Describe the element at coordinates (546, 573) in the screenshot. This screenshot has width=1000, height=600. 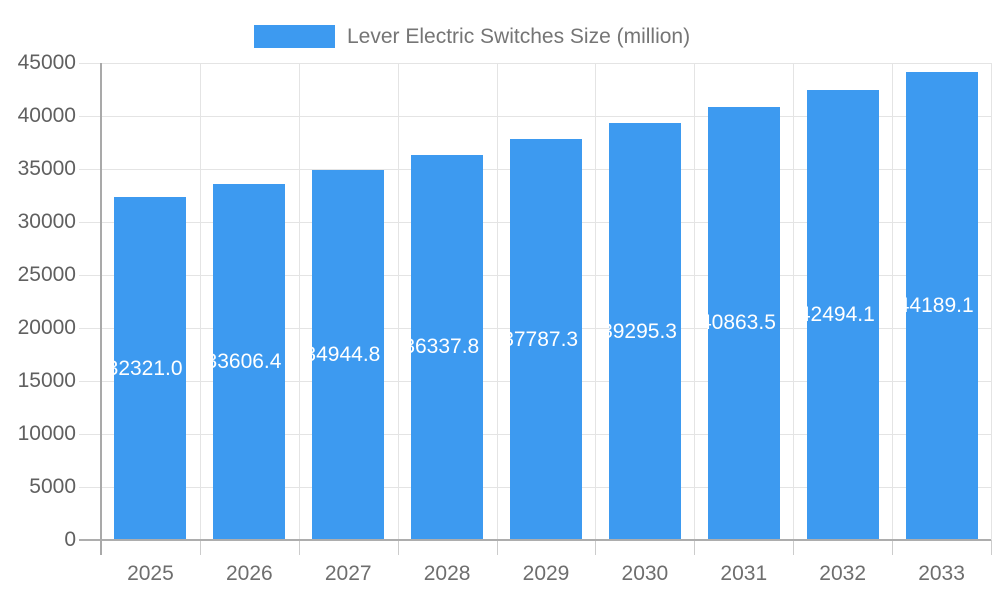
I see `x-axis-label-2029: 2029` at that location.